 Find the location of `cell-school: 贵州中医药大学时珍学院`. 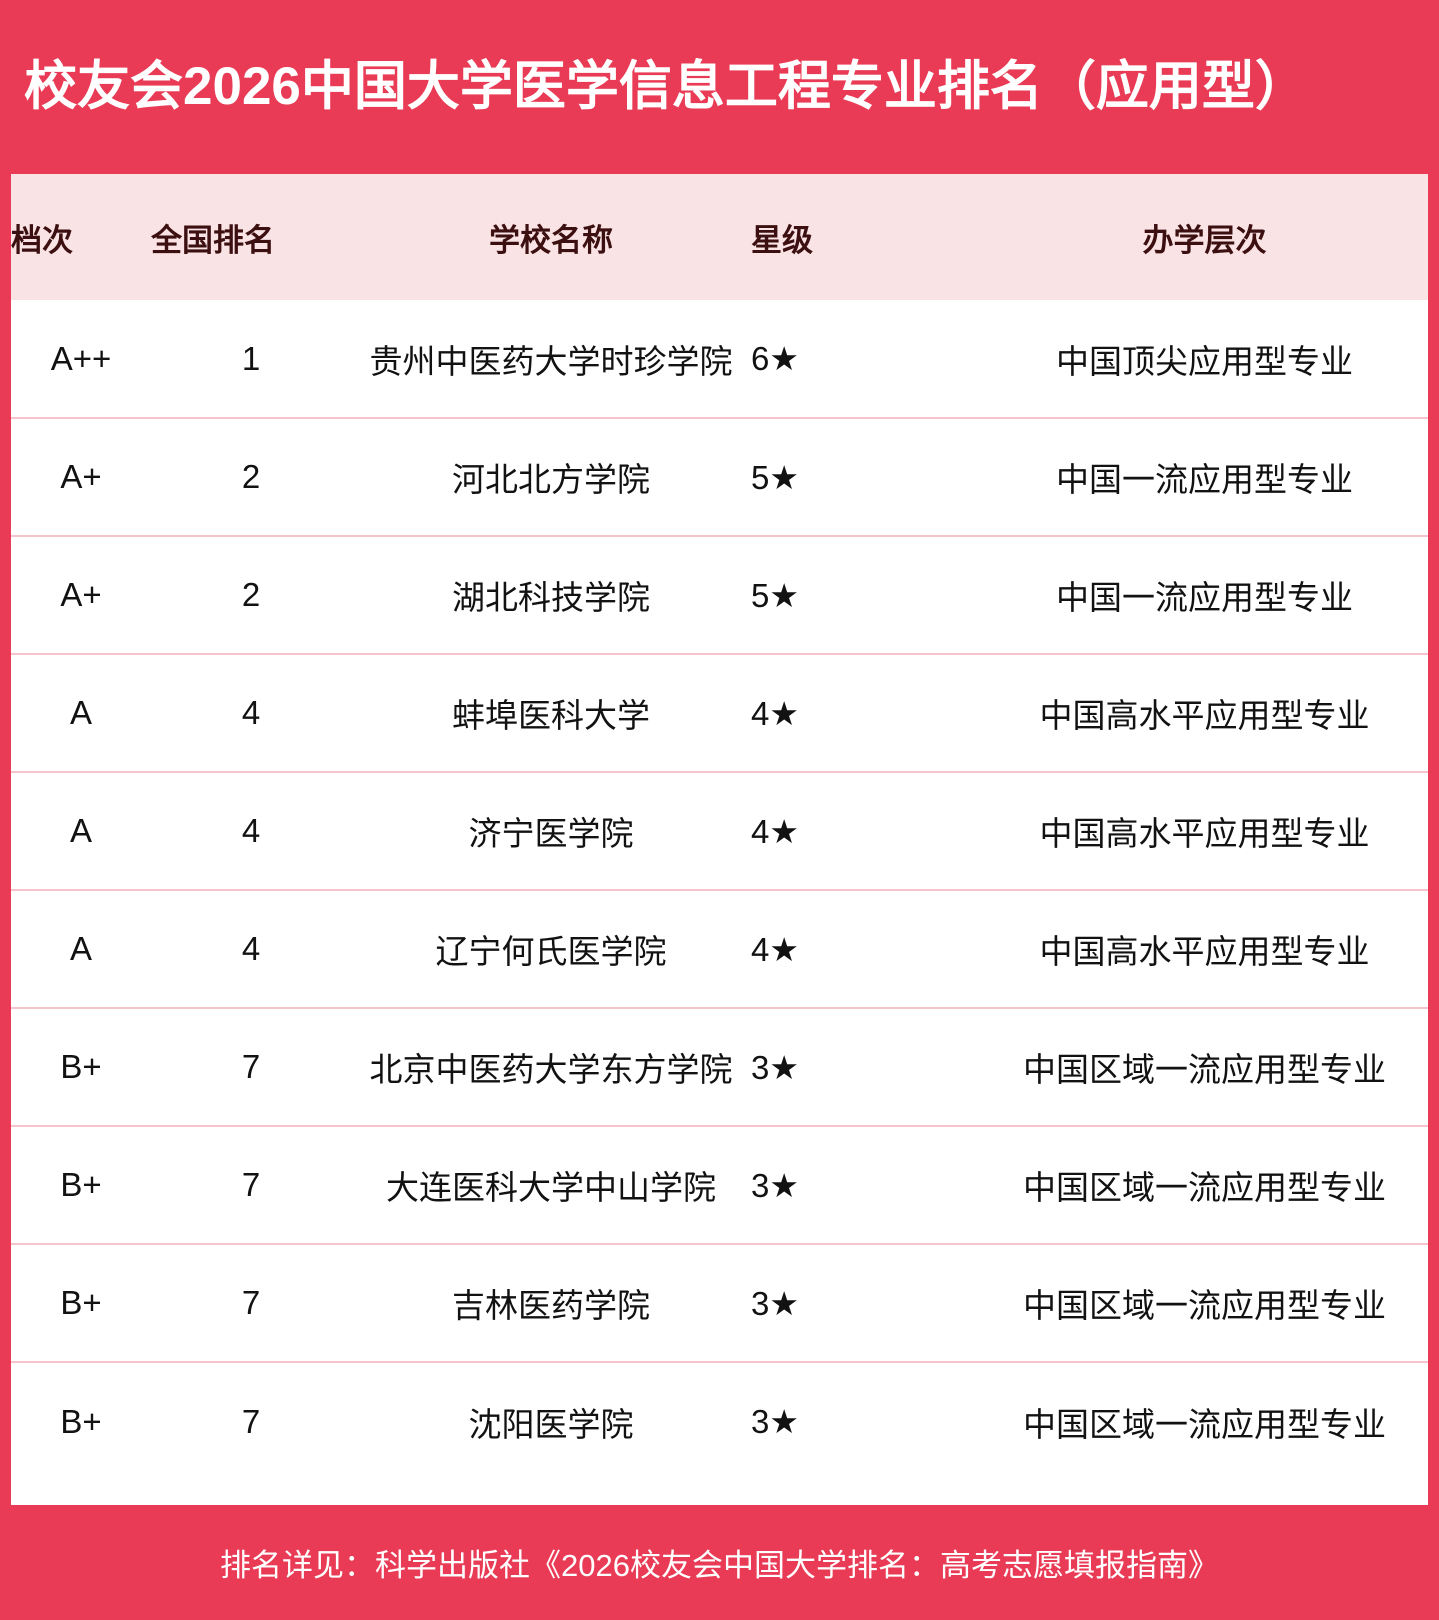

cell-school: 贵州中医药大学时珍学院 is located at coordinates (551, 359).